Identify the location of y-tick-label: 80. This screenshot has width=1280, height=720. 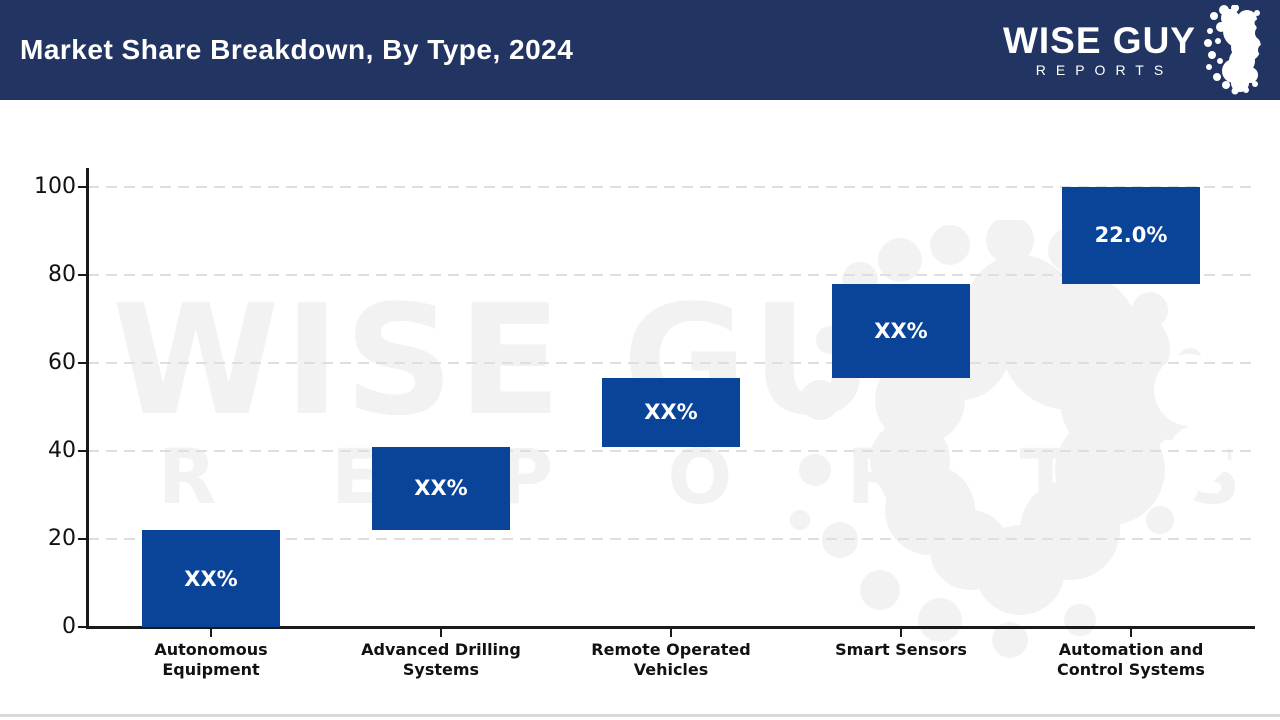
(62, 274).